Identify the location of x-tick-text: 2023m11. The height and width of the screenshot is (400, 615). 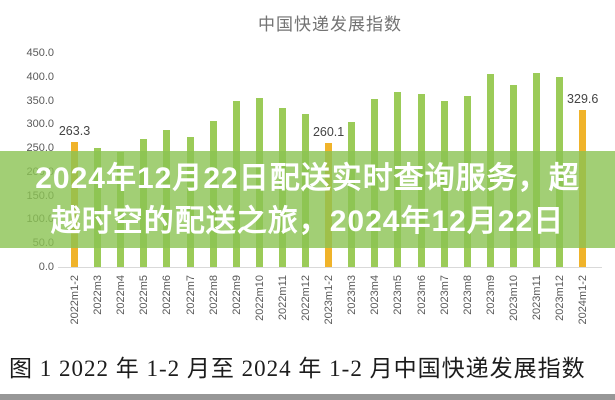
(537, 298).